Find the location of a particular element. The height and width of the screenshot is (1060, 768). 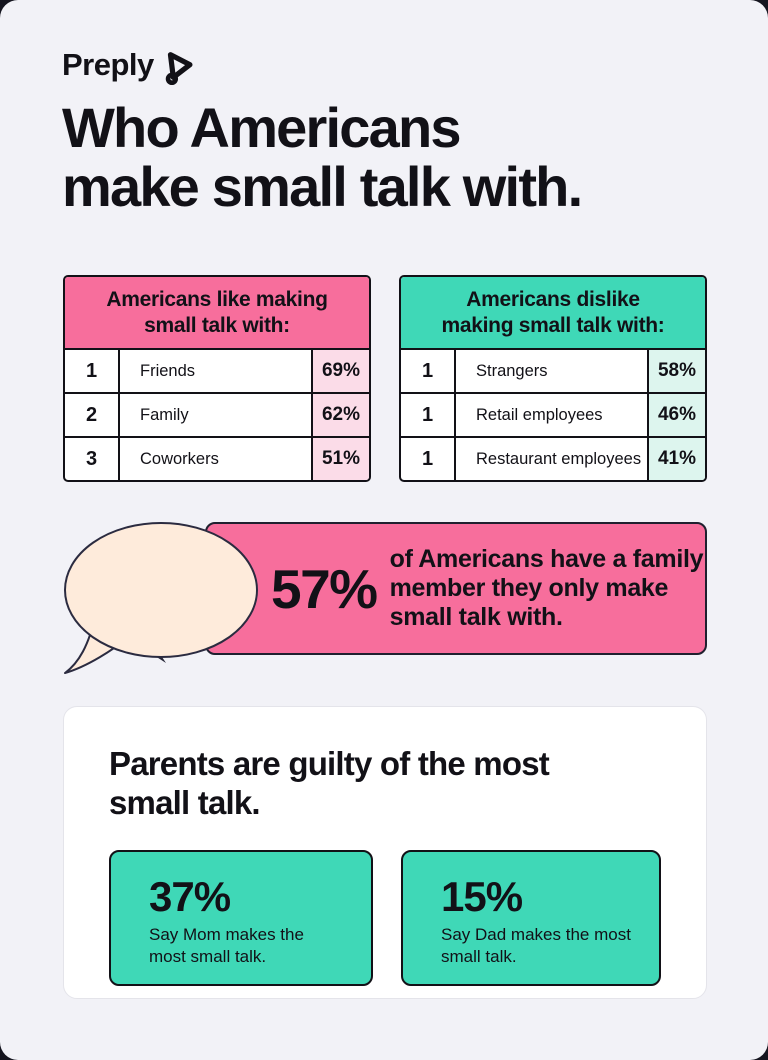

dad-stat-caption: Say Dad makes the most small talk. is located at coordinates (536, 945).